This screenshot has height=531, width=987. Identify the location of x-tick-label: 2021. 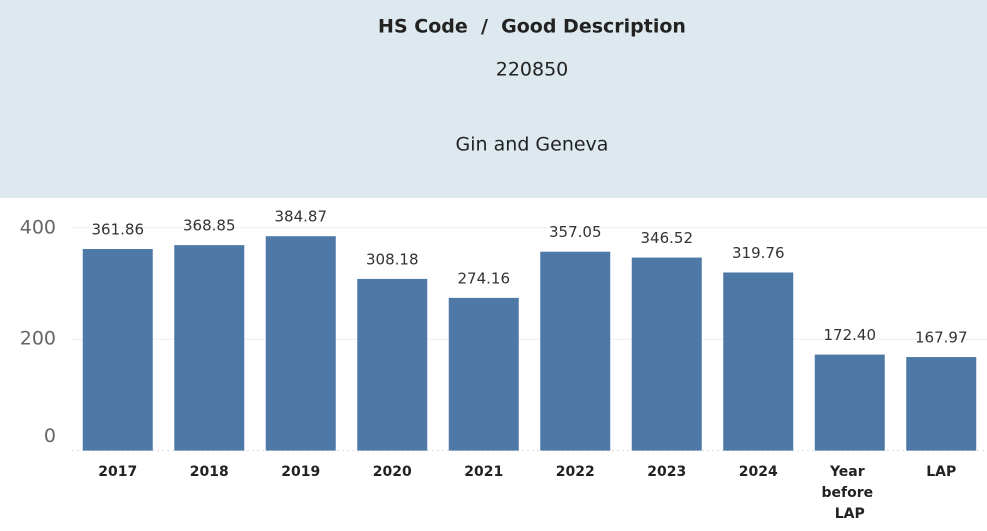
(483, 472).